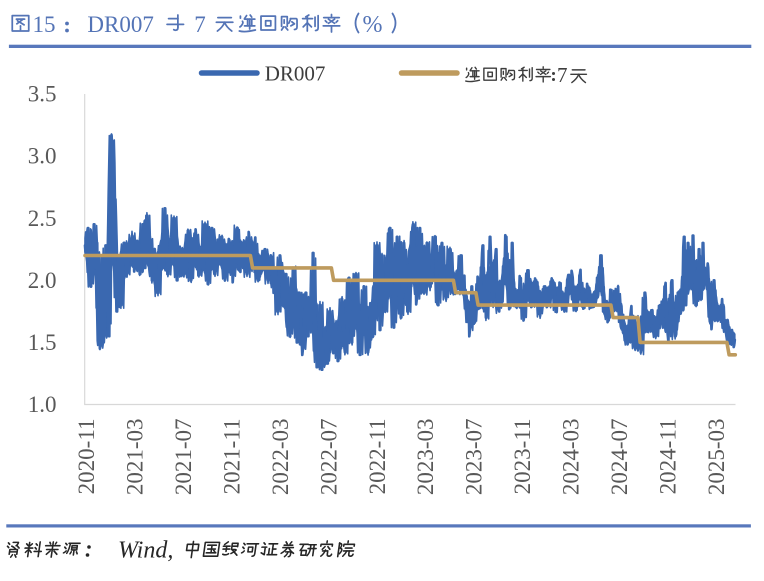 This screenshot has width=764, height=581. What do you see at coordinates (231, 457) in the screenshot?
I see `svg-text: 2021-11` at bounding box center [231, 457].